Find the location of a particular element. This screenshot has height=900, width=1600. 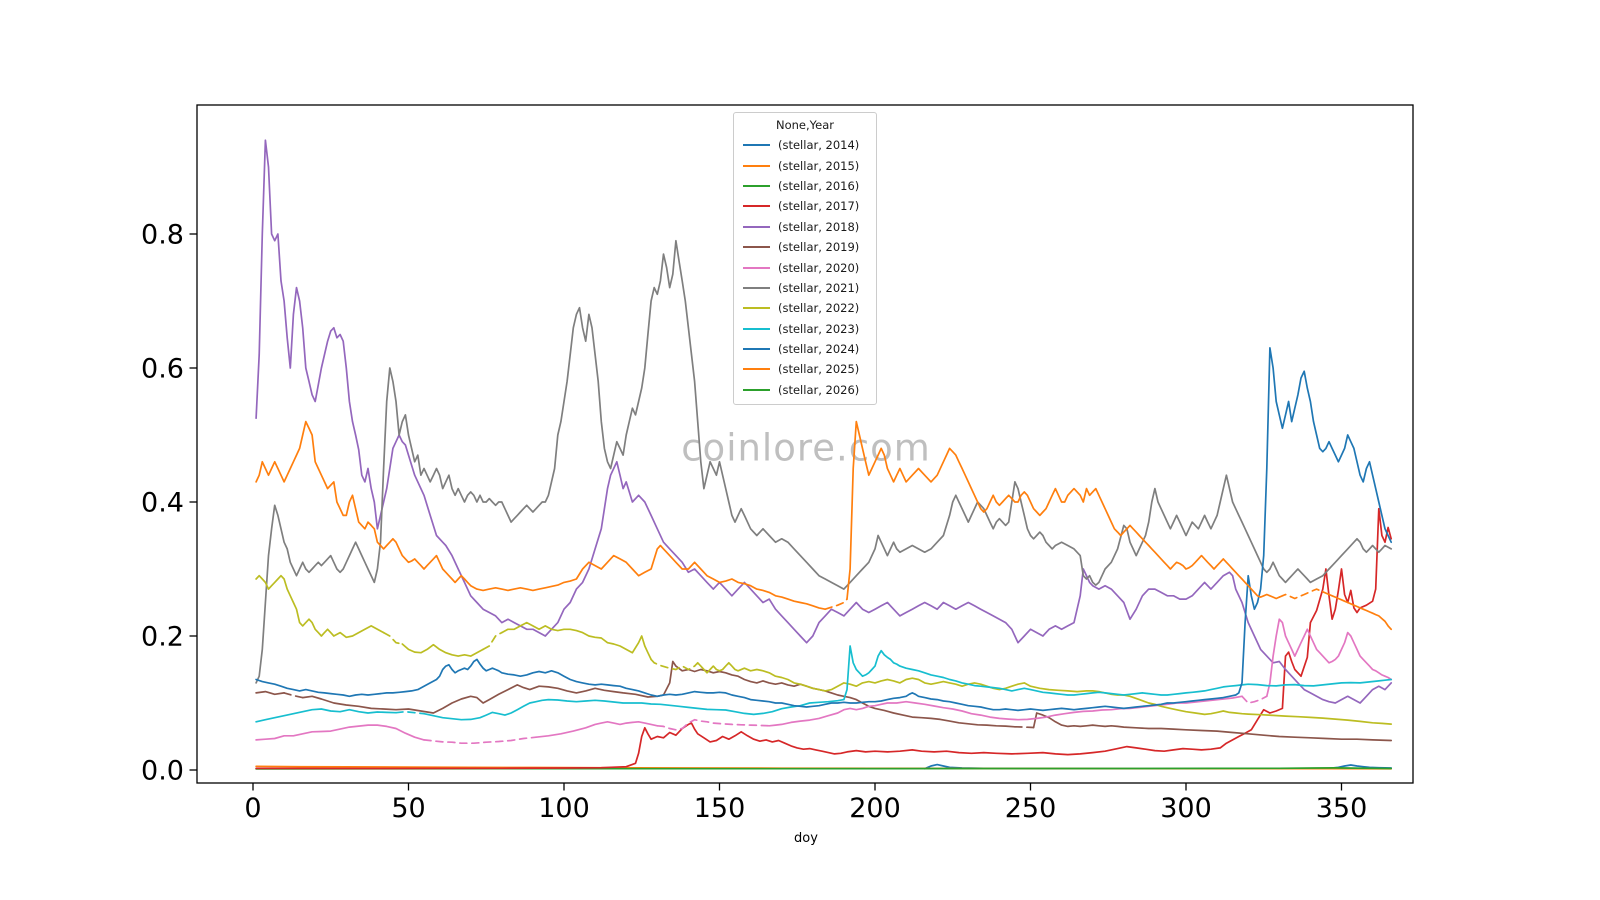

legend-entry-2015: (stellar, 2015) is located at coordinates (805, 165).